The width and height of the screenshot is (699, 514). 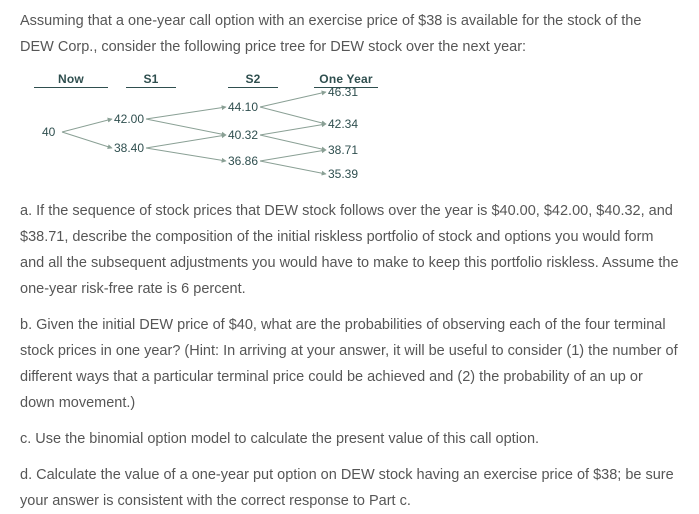 What do you see at coordinates (343, 124) in the screenshot?
I see `tree-node-final-2: 42.34` at bounding box center [343, 124].